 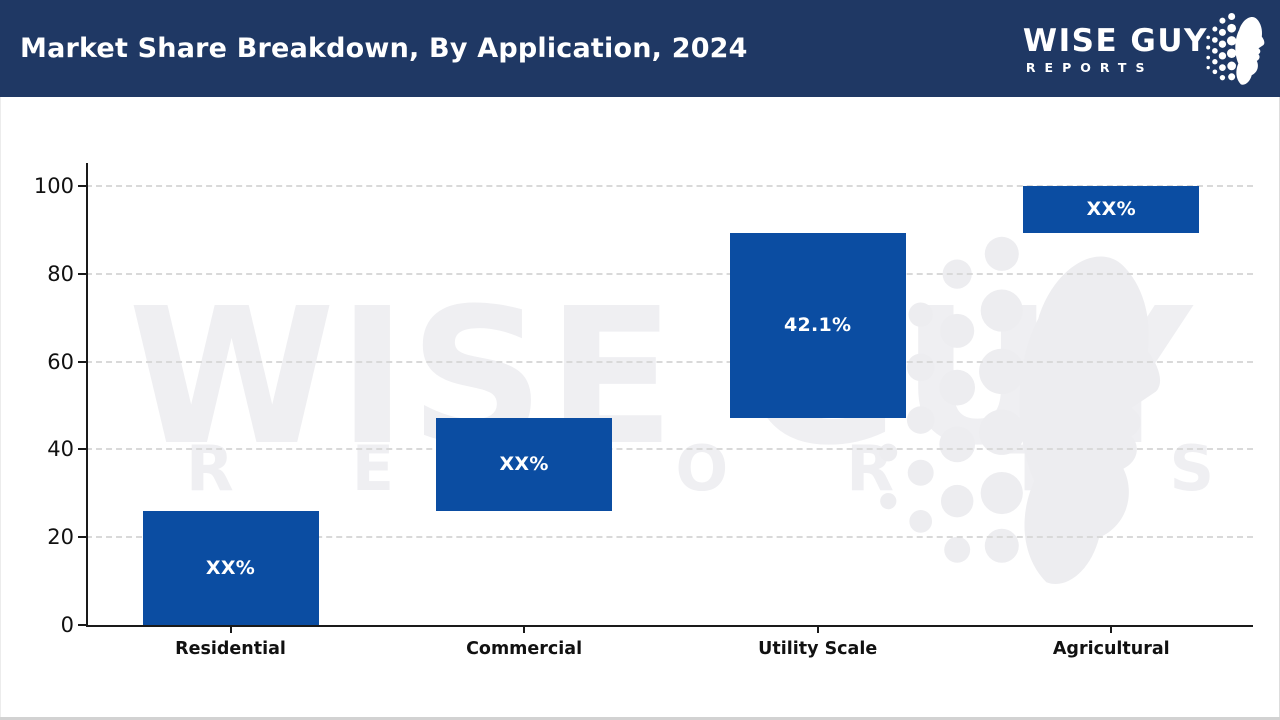 I want to click on x-category-label: Agricultural, so click(x=1111, y=649).